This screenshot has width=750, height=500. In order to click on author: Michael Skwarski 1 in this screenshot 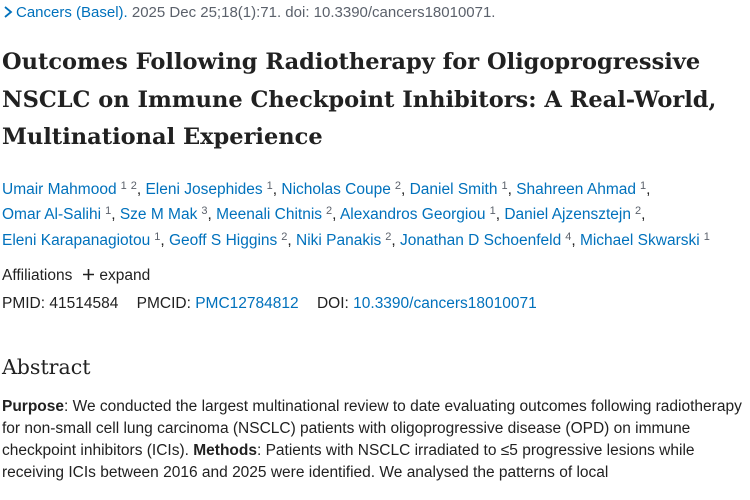, I will do `click(644, 240)`.